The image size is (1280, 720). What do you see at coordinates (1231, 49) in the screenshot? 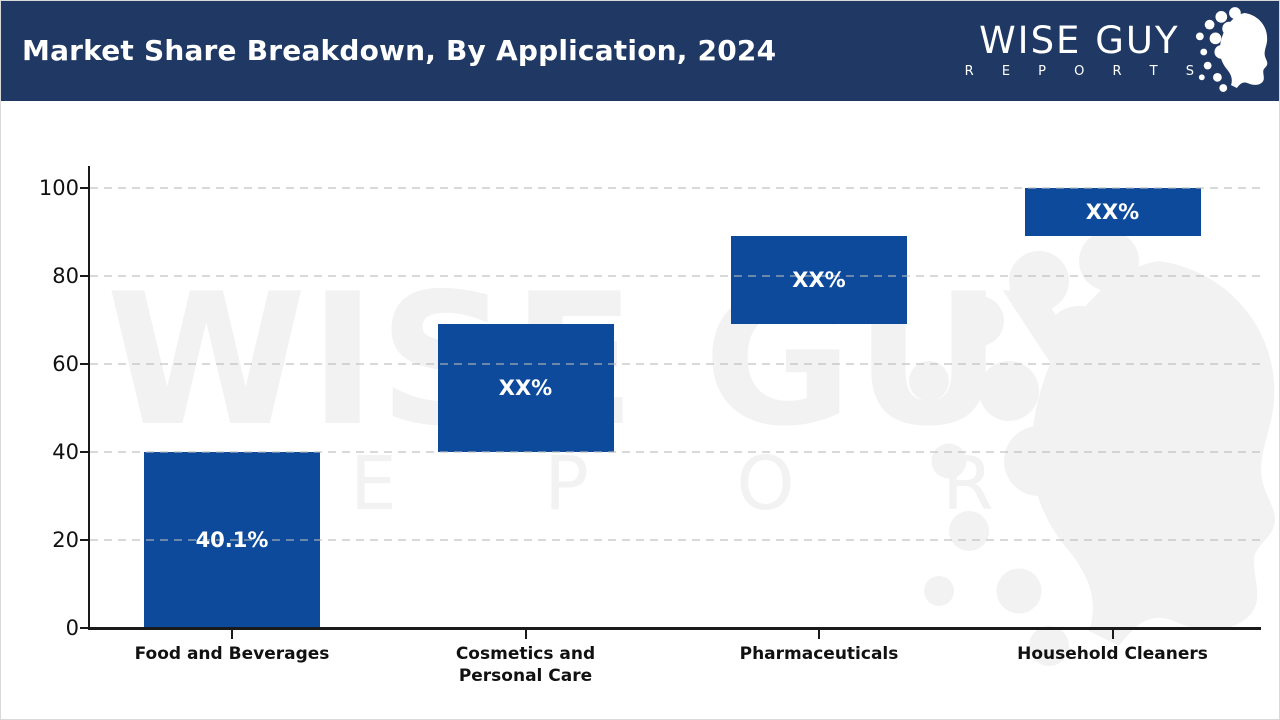
I see `logo-head-icon` at bounding box center [1231, 49].